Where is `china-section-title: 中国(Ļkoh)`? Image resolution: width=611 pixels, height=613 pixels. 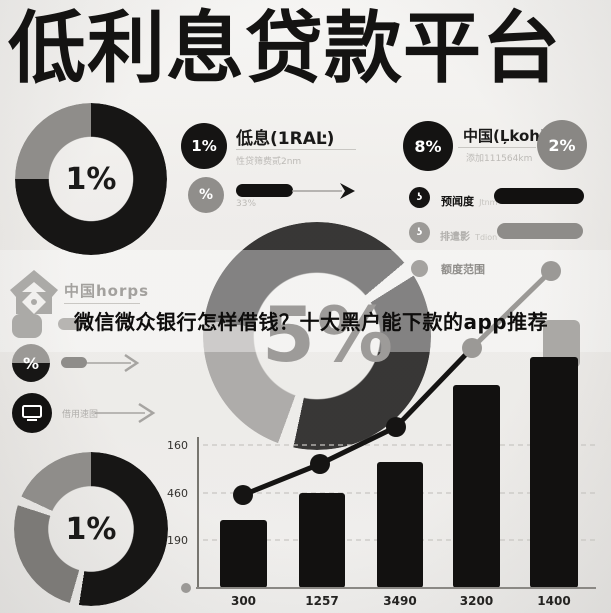
china-section-title: 中国(Ļkoh) is located at coordinates (505, 136).